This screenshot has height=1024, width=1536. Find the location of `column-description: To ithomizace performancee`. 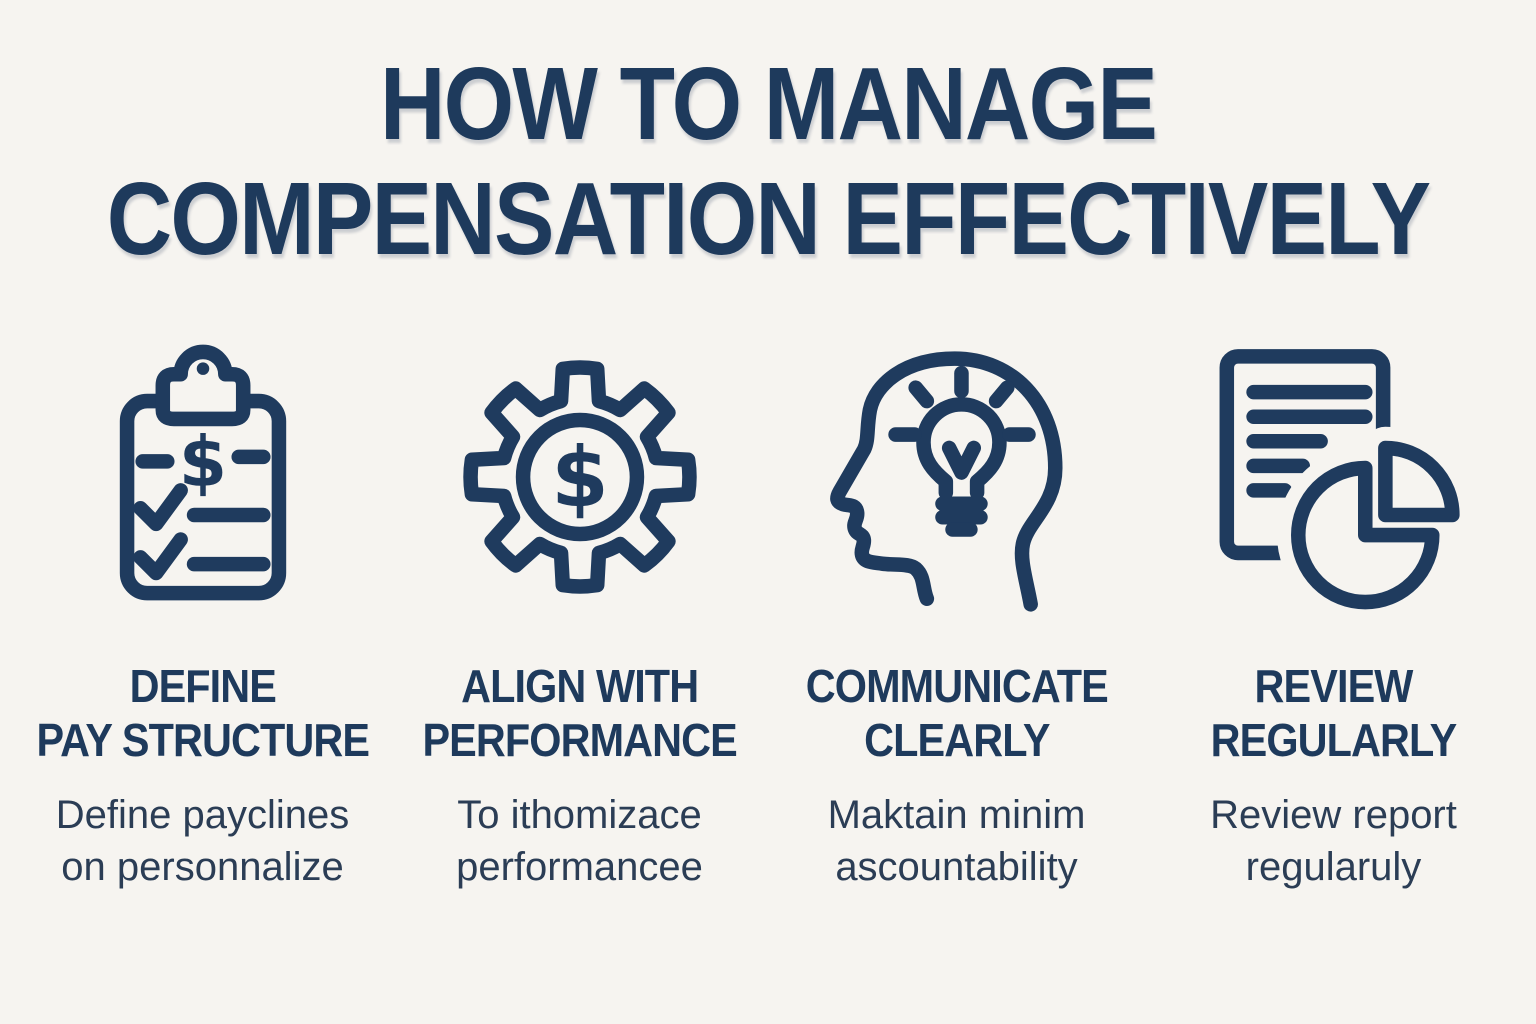

column-description: To ithomizace performancee is located at coordinates (579, 841).